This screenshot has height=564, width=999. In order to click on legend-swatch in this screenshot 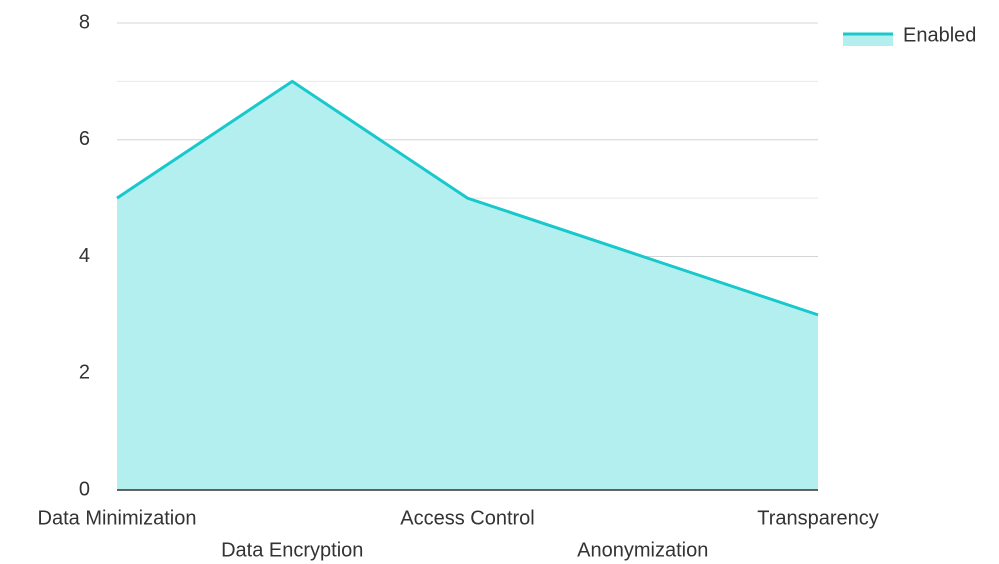, I will do `click(868, 39)`.